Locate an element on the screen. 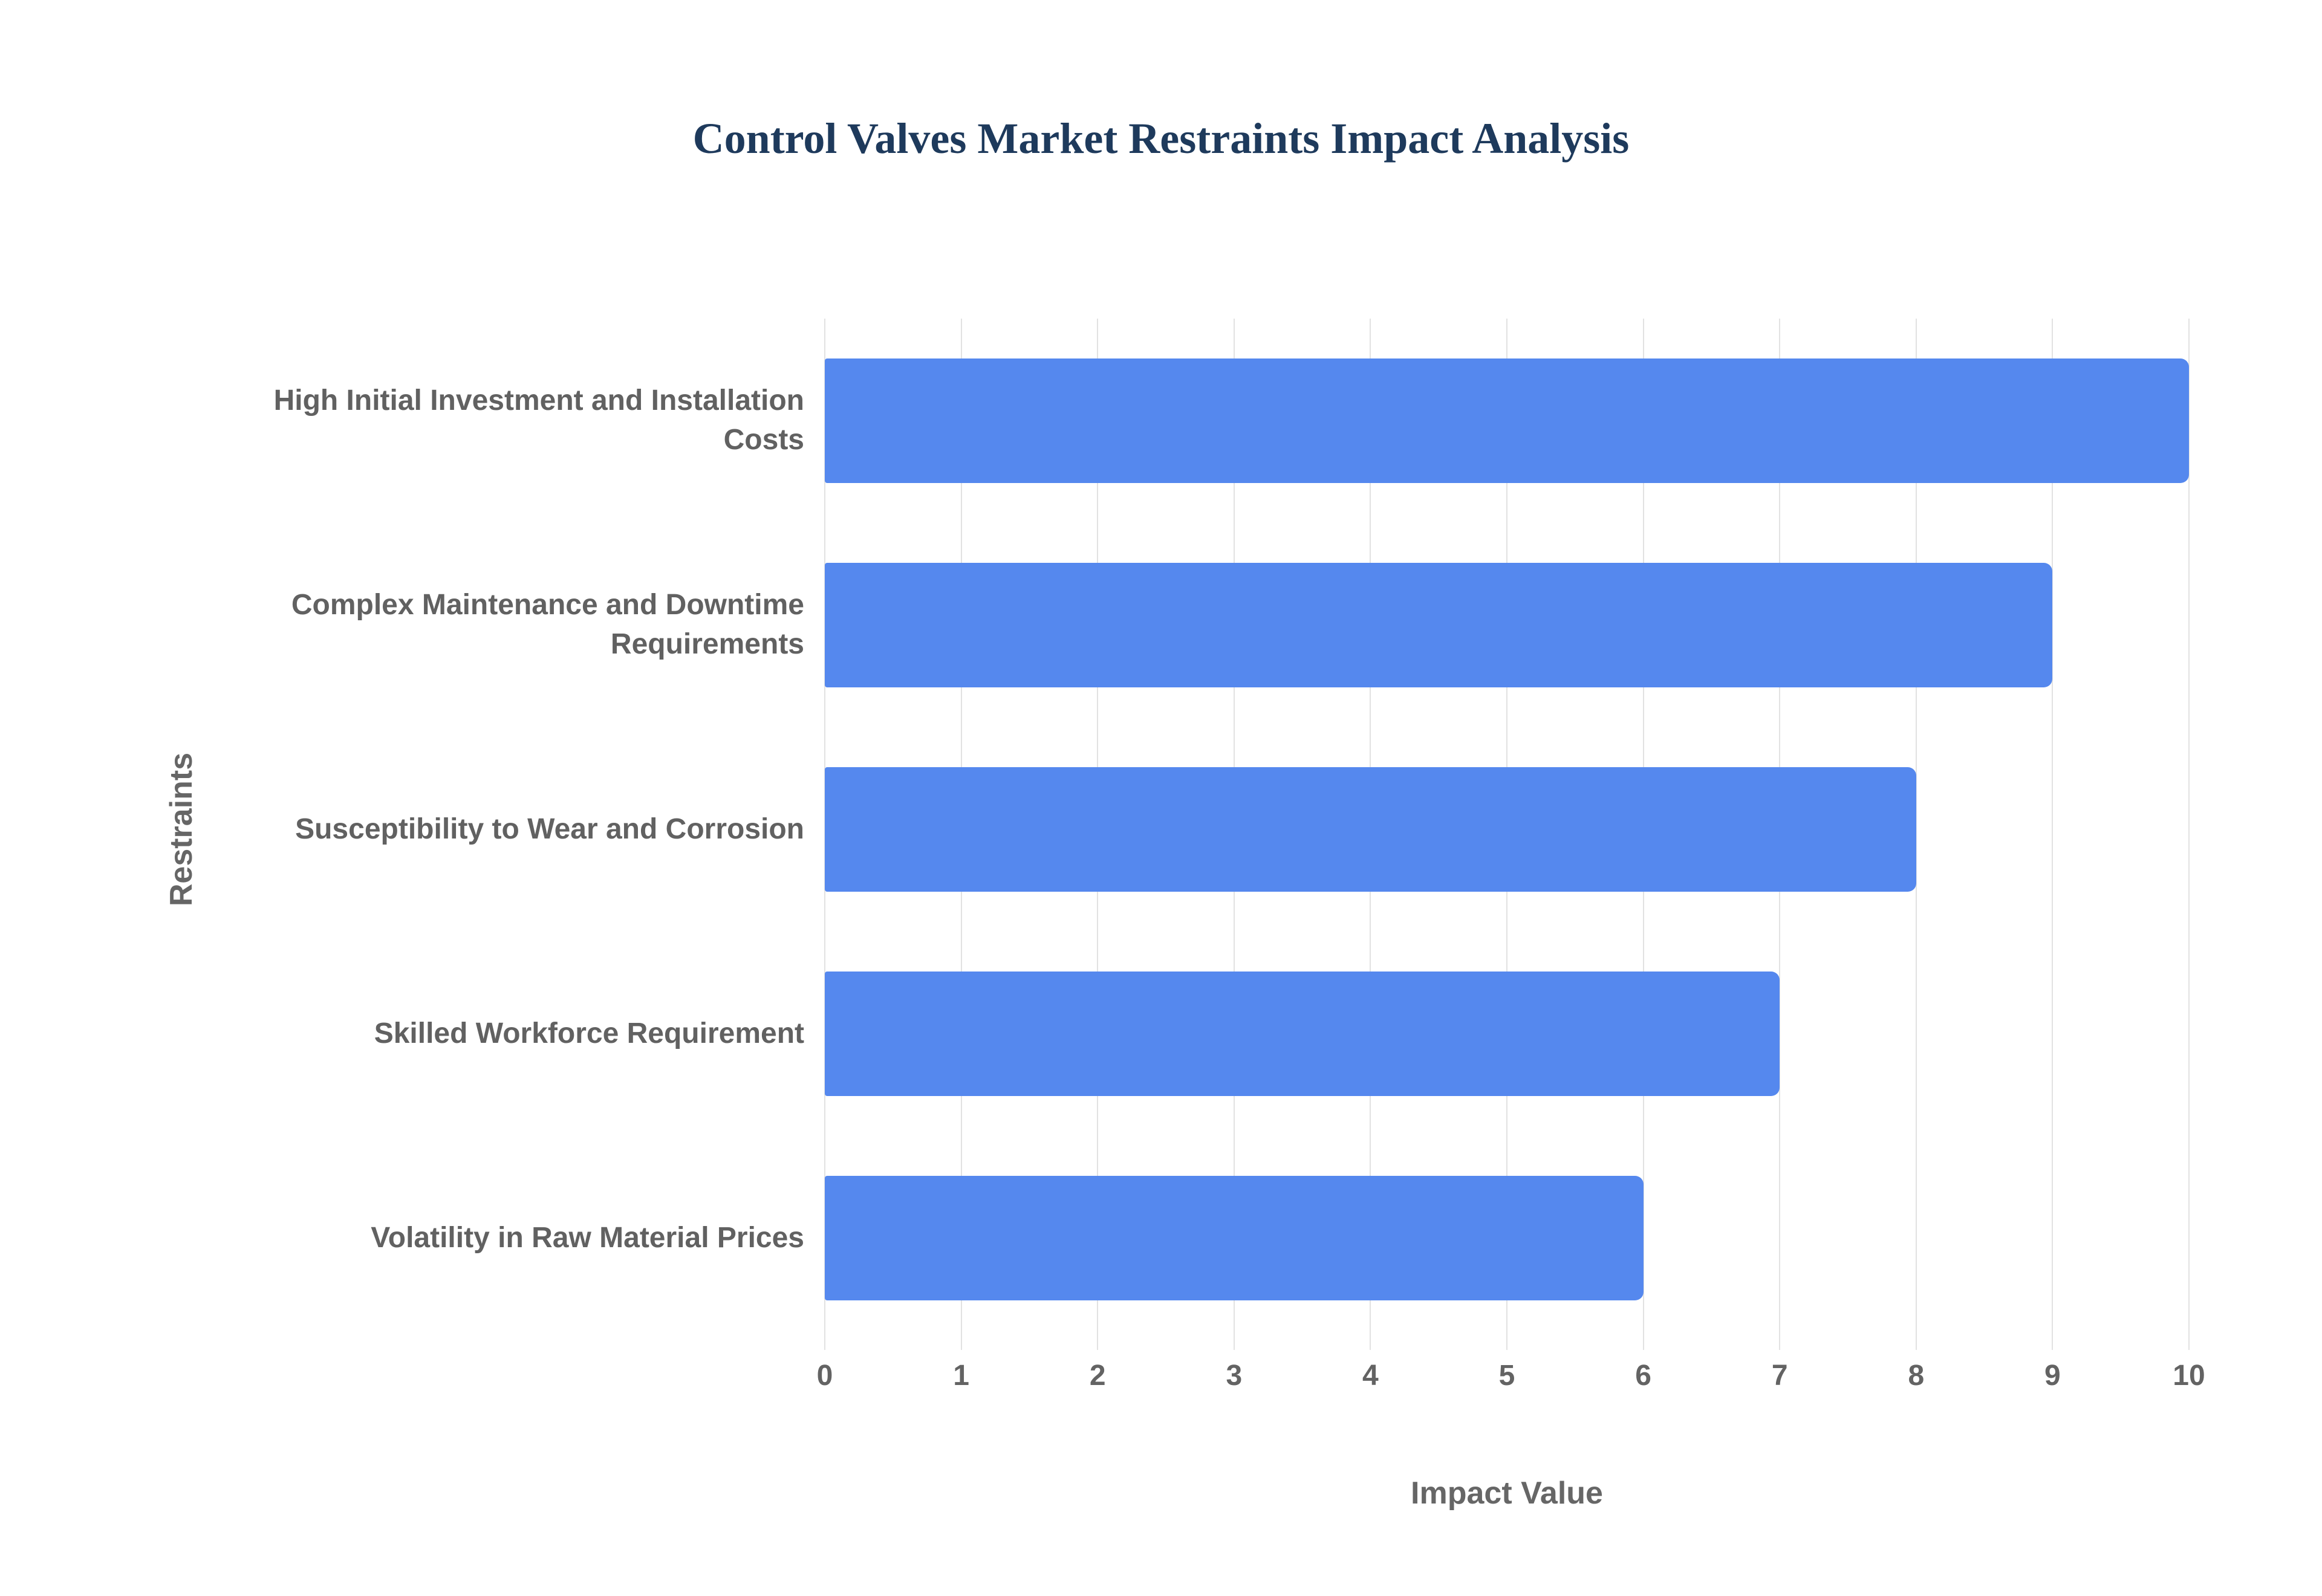  category-label-4: Volatility in Raw Material Prices is located at coordinates (587, 1237).